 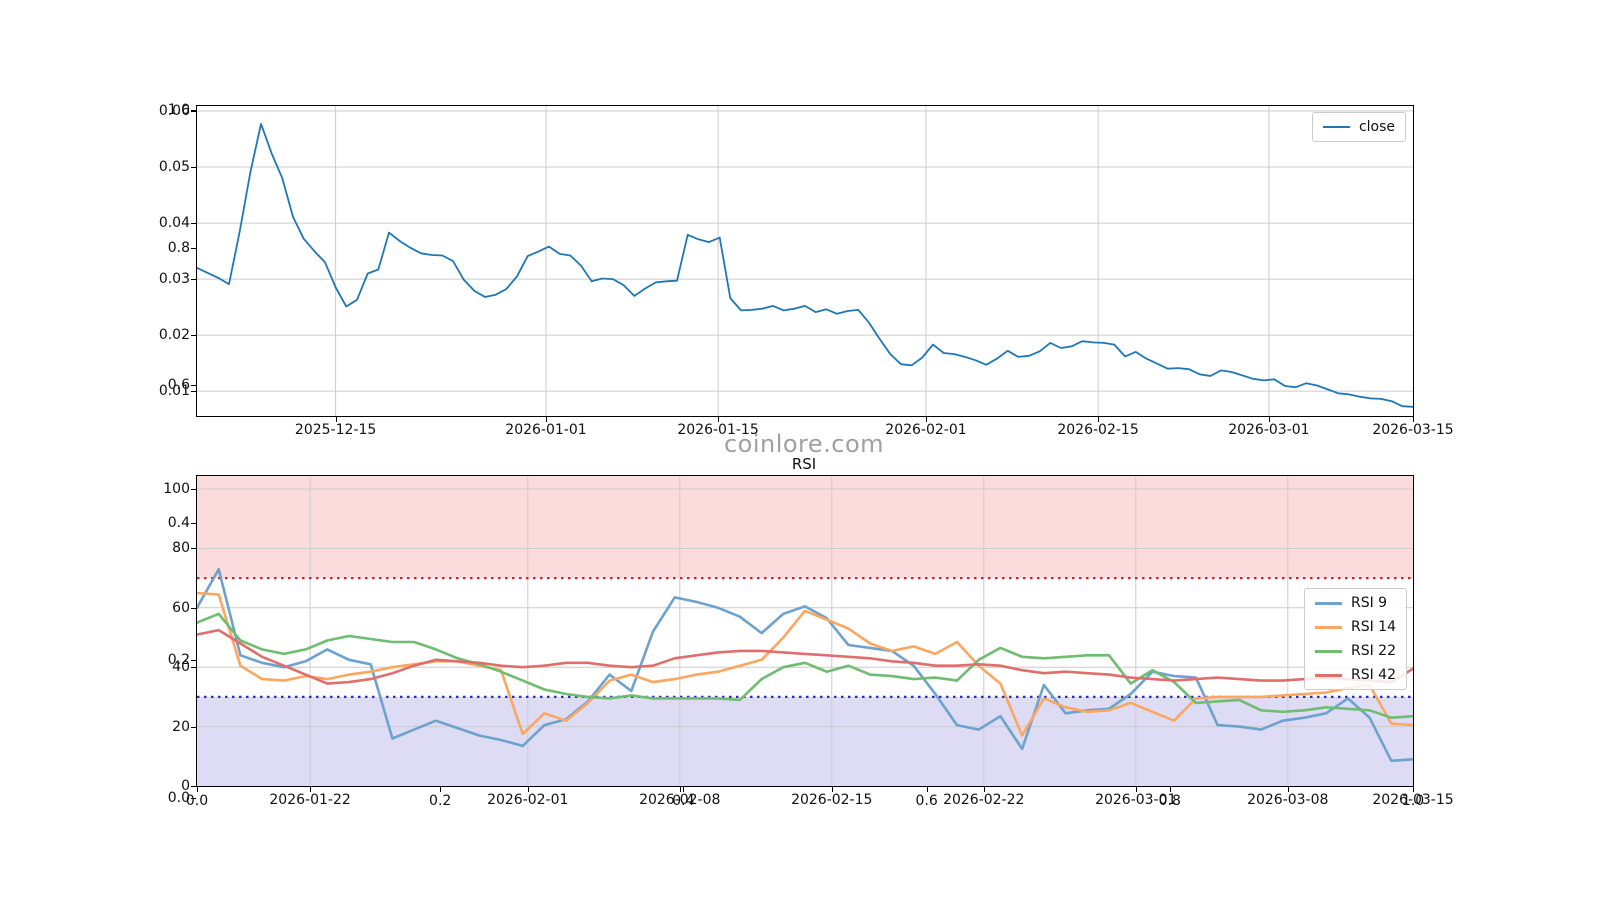 I want to click on legend-item-rsi-22: RSI 22, so click(x=1355, y=651).